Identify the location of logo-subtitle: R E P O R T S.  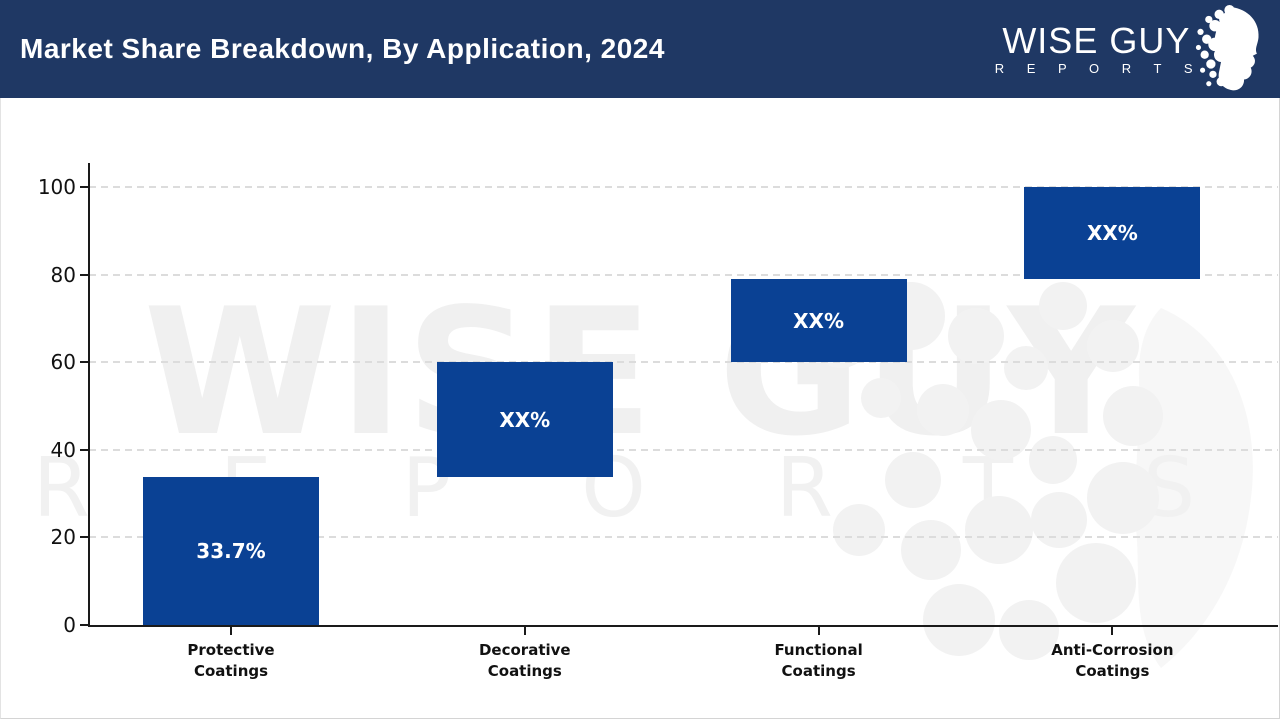
(1098, 68).